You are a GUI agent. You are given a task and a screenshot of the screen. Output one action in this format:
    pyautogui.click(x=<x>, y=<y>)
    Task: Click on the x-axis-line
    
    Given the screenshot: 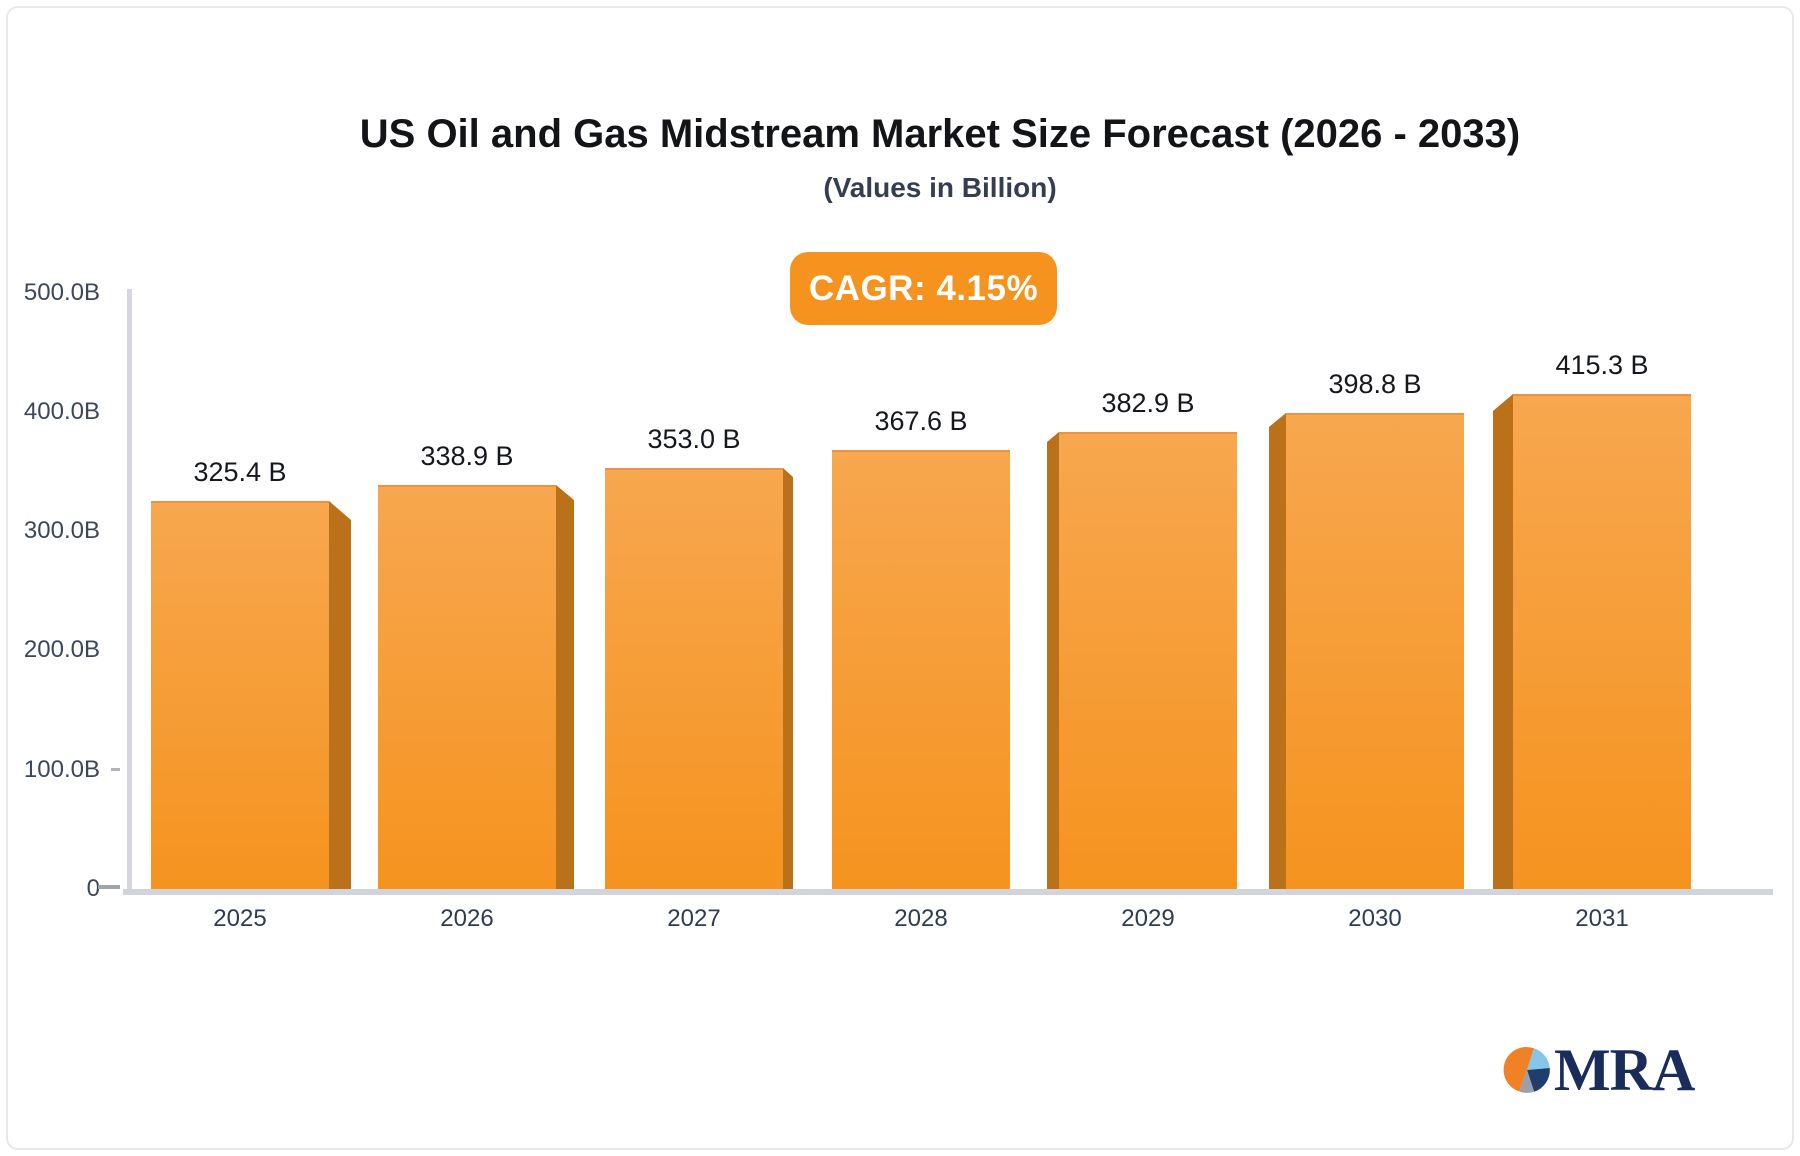 What is the action you would take?
    pyautogui.click(x=948, y=892)
    